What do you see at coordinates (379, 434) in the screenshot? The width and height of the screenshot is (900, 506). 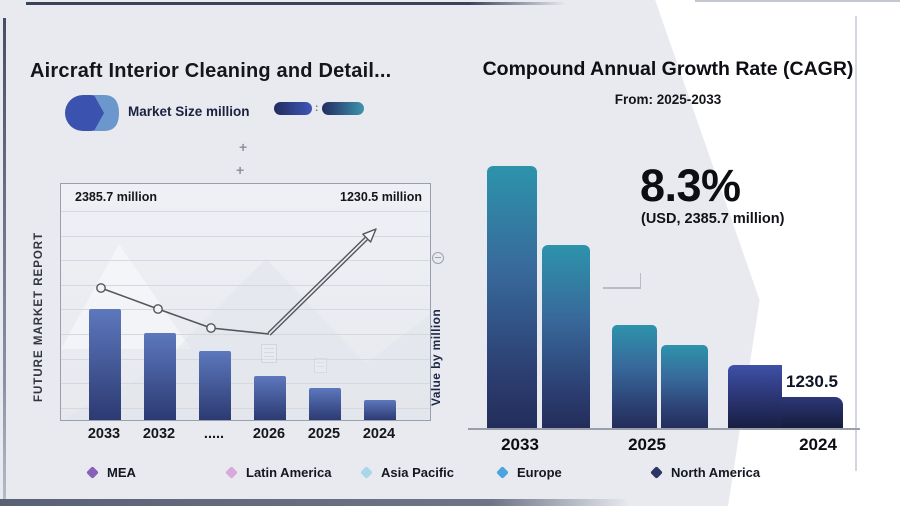 I see `x-tick-2024: 2024` at bounding box center [379, 434].